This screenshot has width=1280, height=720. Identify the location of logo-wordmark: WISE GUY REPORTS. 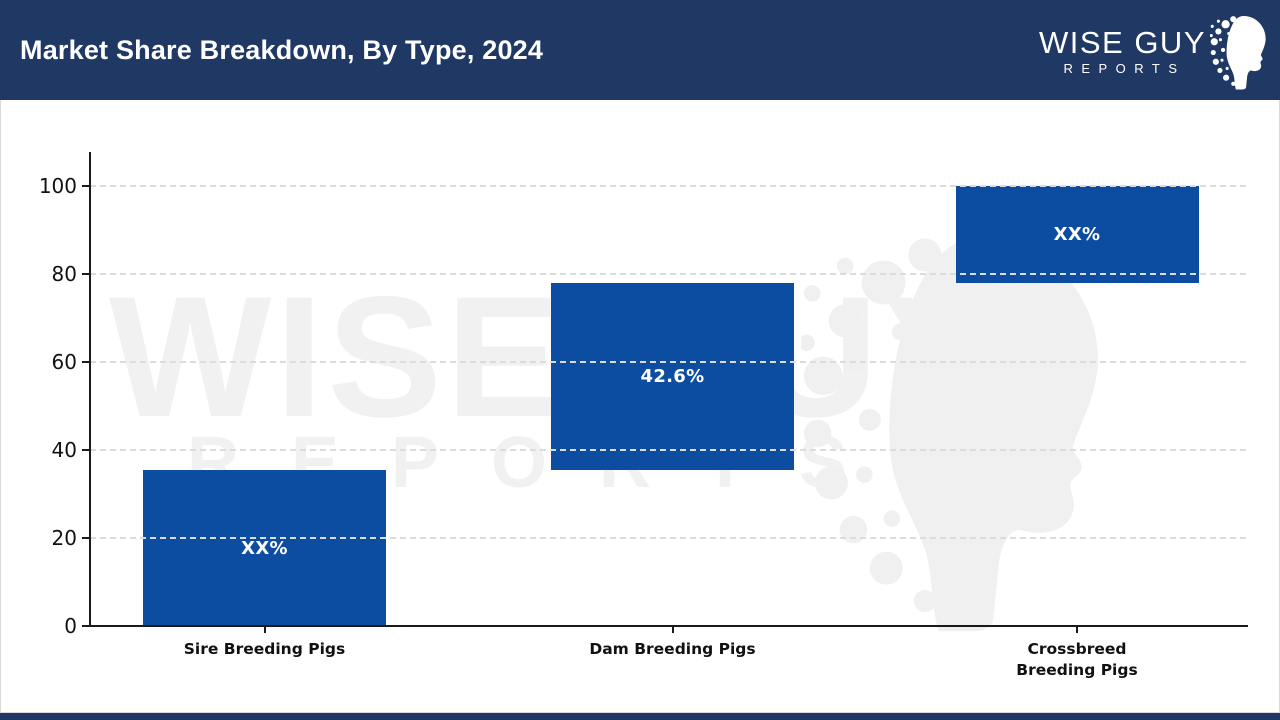
(1122, 51).